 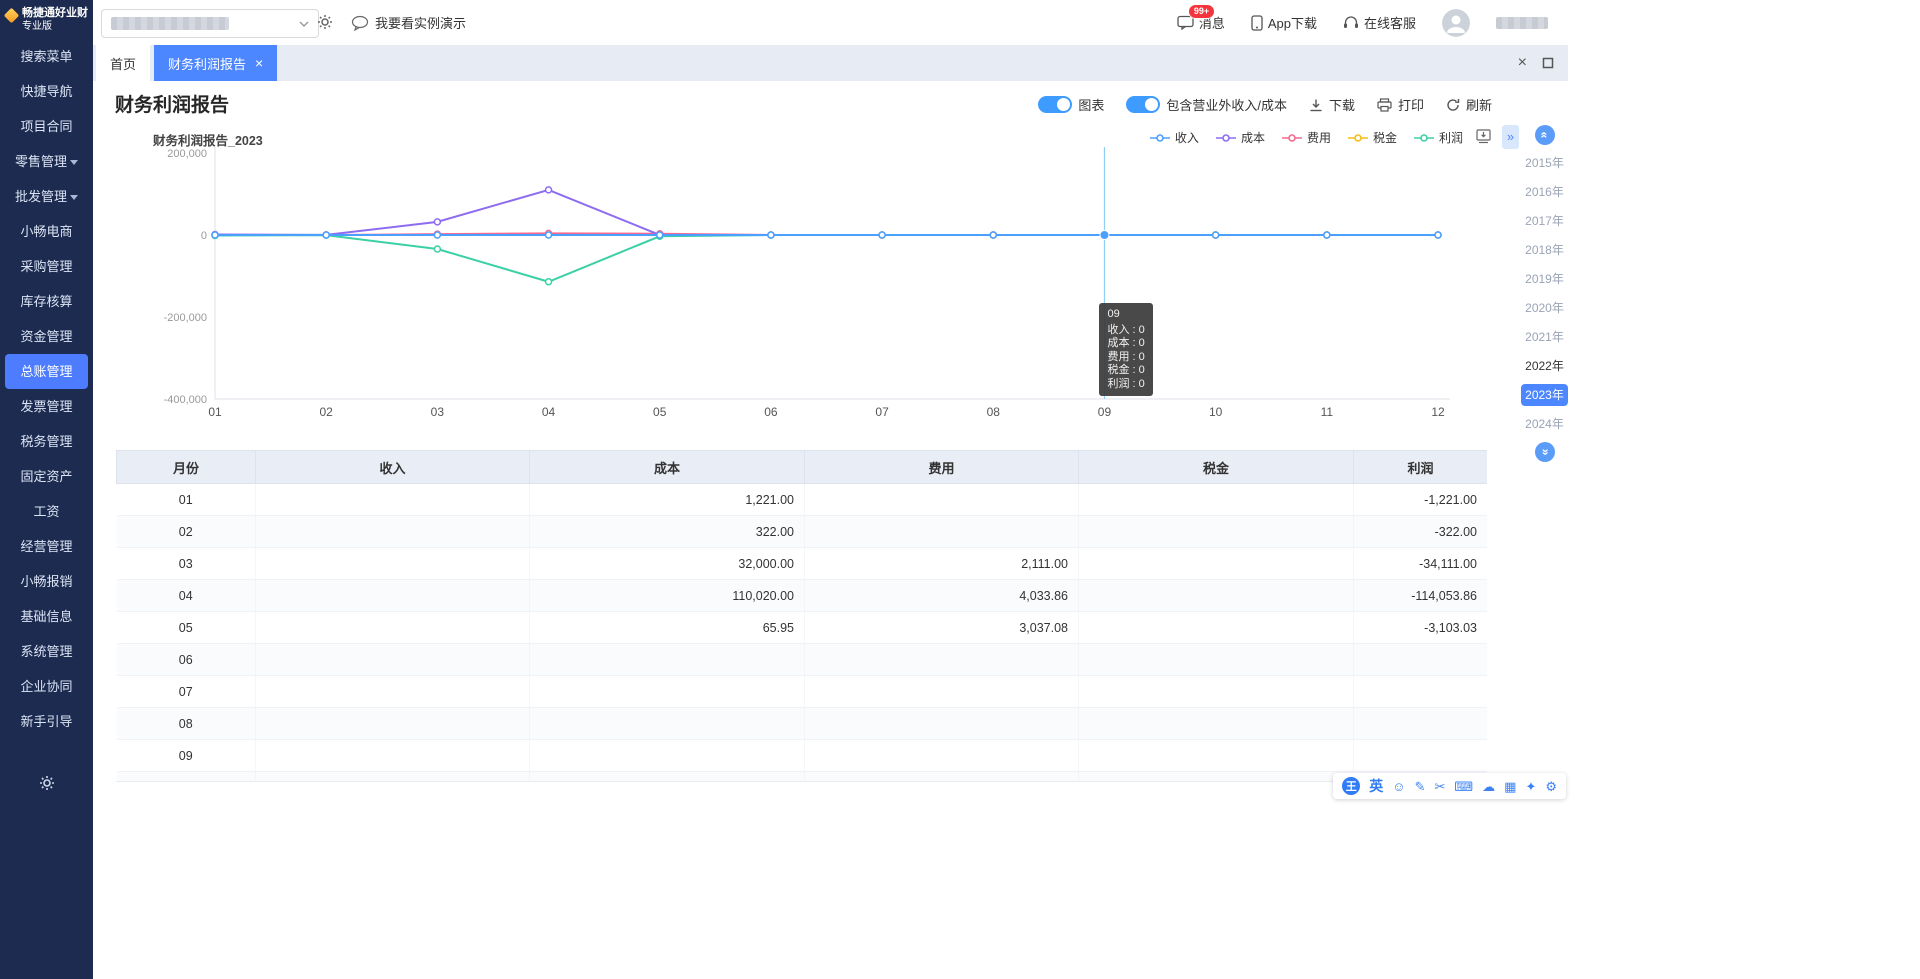 What do you see at coordinates (1544, 424) in the screenshot?
I see `year-item: 2024年` at bounding box center [1544, 424].